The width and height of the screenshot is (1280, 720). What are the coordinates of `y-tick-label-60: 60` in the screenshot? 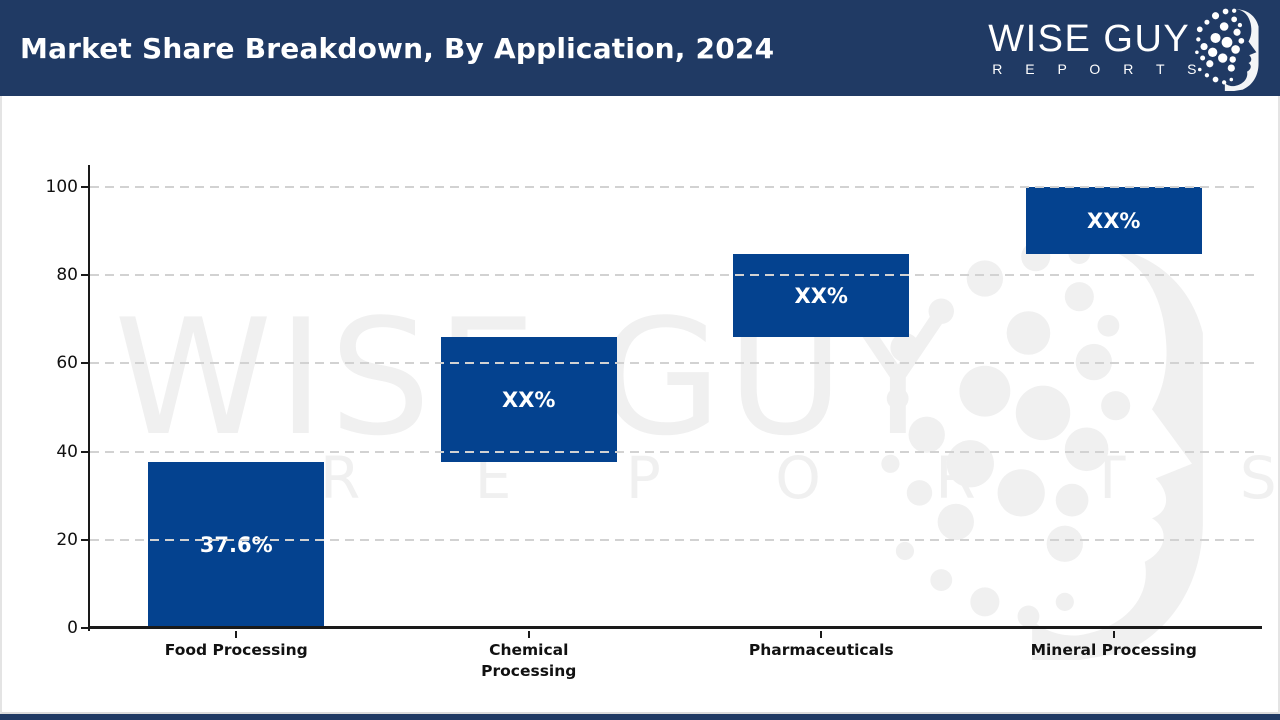 It's located at (67, 363).